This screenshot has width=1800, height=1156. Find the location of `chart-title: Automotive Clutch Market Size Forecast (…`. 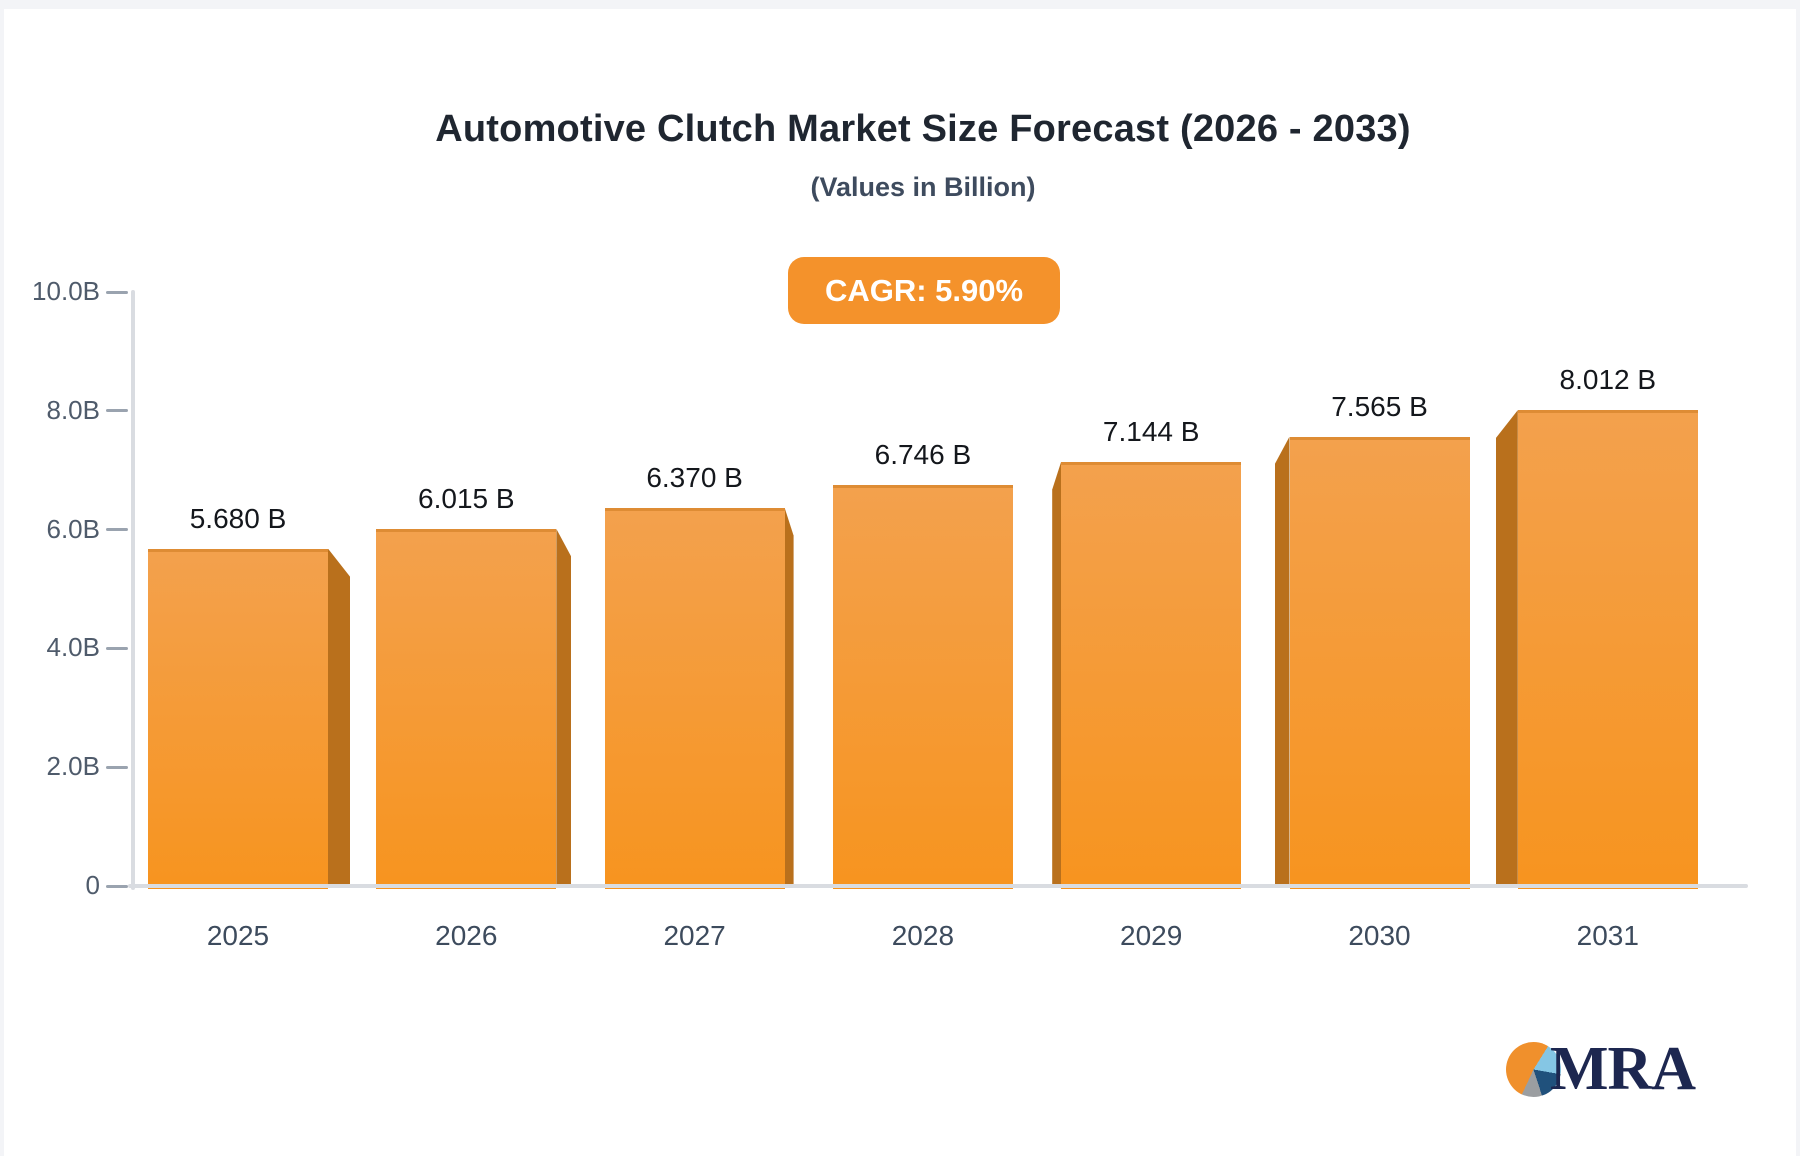

chart-title: Automotive Clutch Market Size Forecast (… is located at coordinates (923, 129).